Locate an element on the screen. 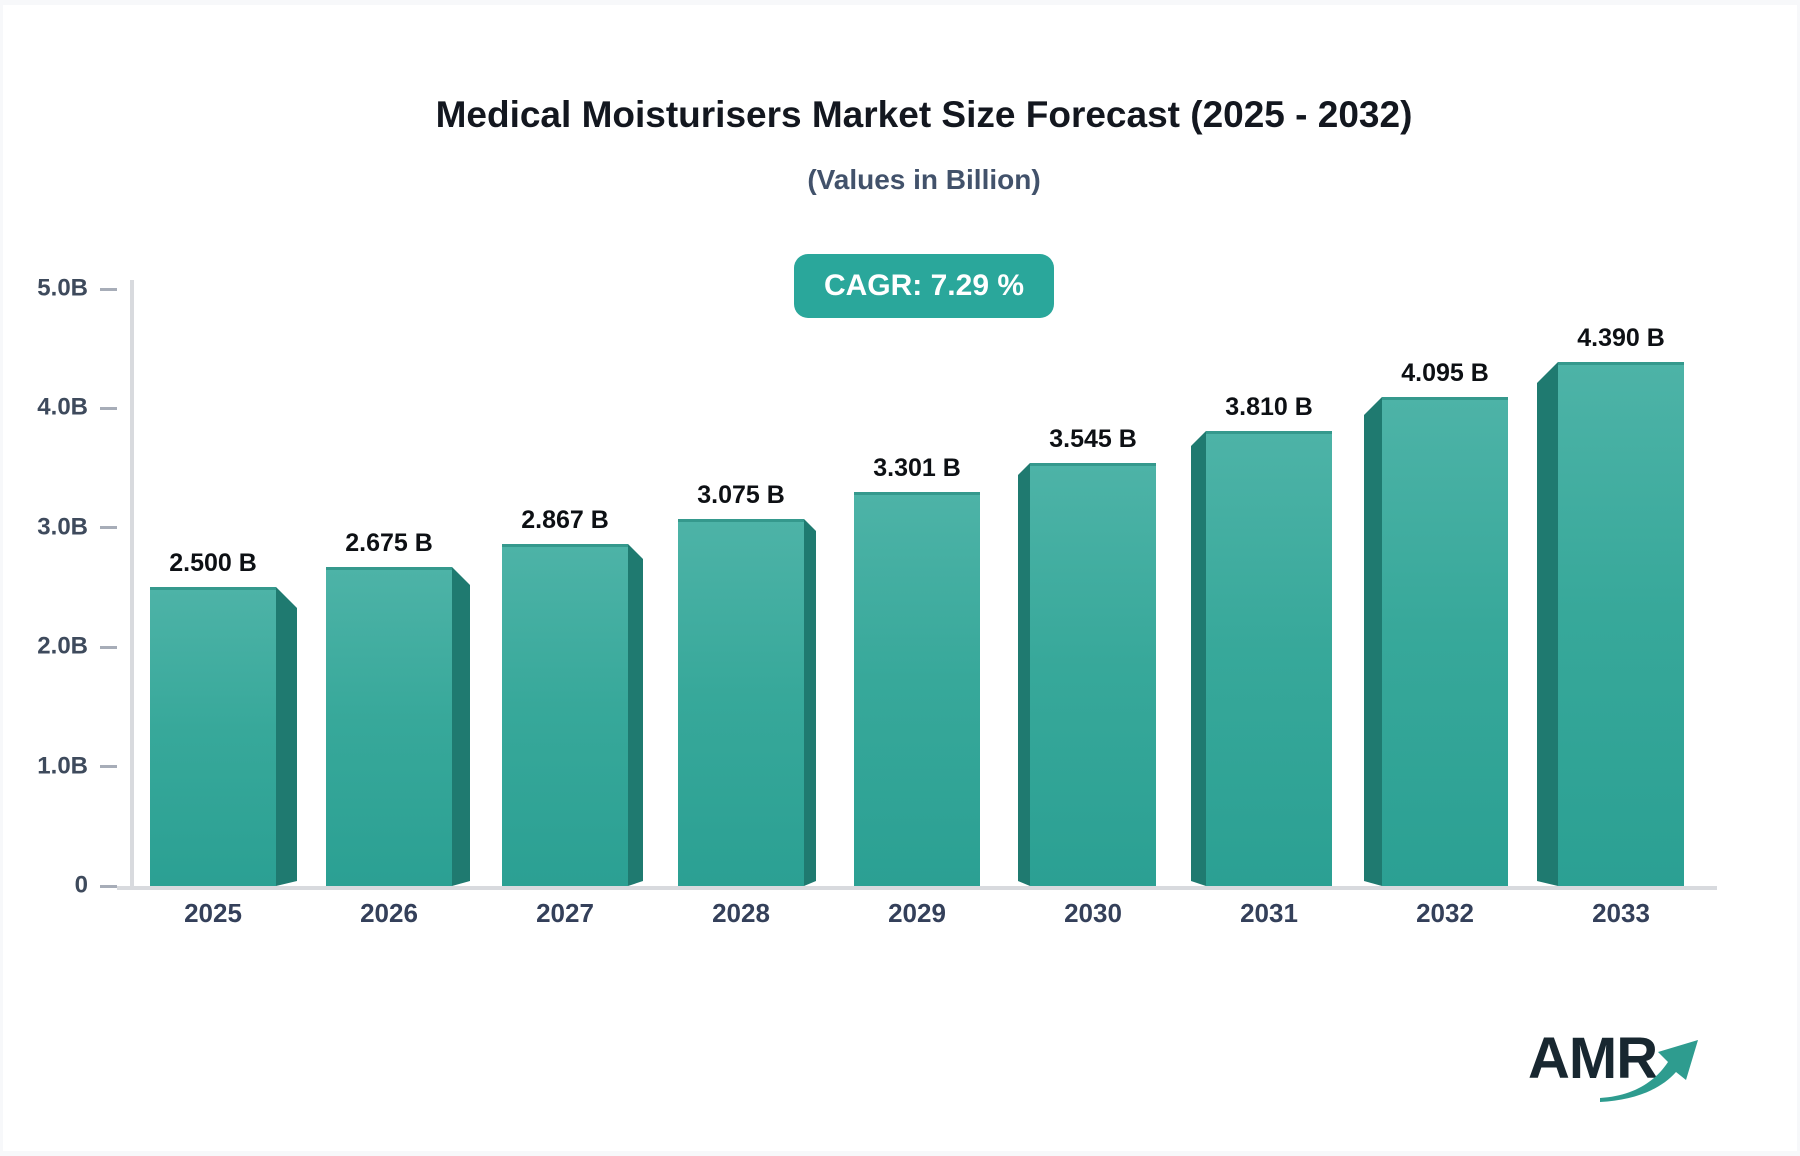  page-edge-top is located at coordinates (900, 2).